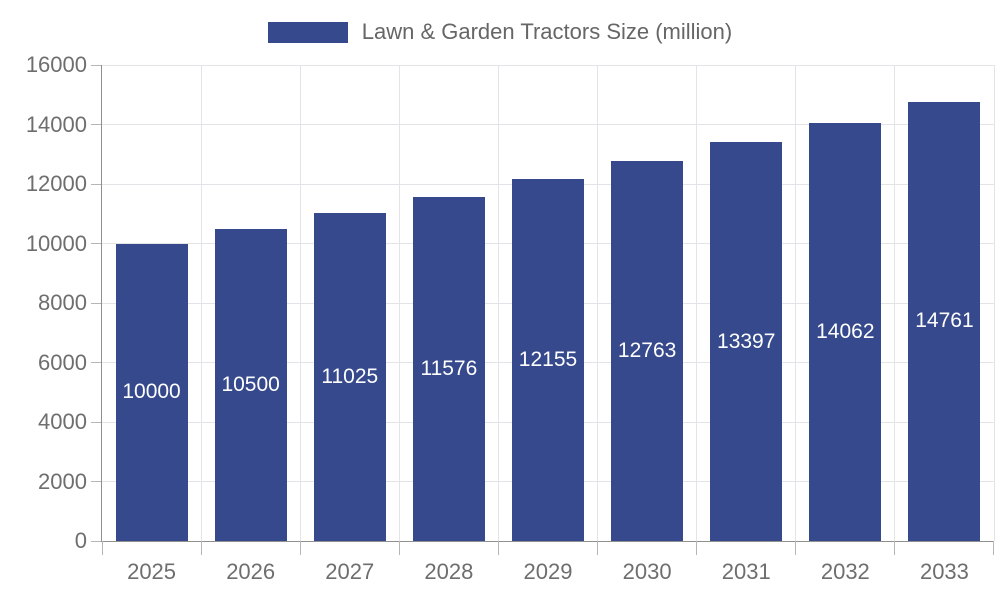 This screenshot has width=1000, height=600. I want to click on legend: Lawn & Garden Tractors Size (million), so click(500, 32).